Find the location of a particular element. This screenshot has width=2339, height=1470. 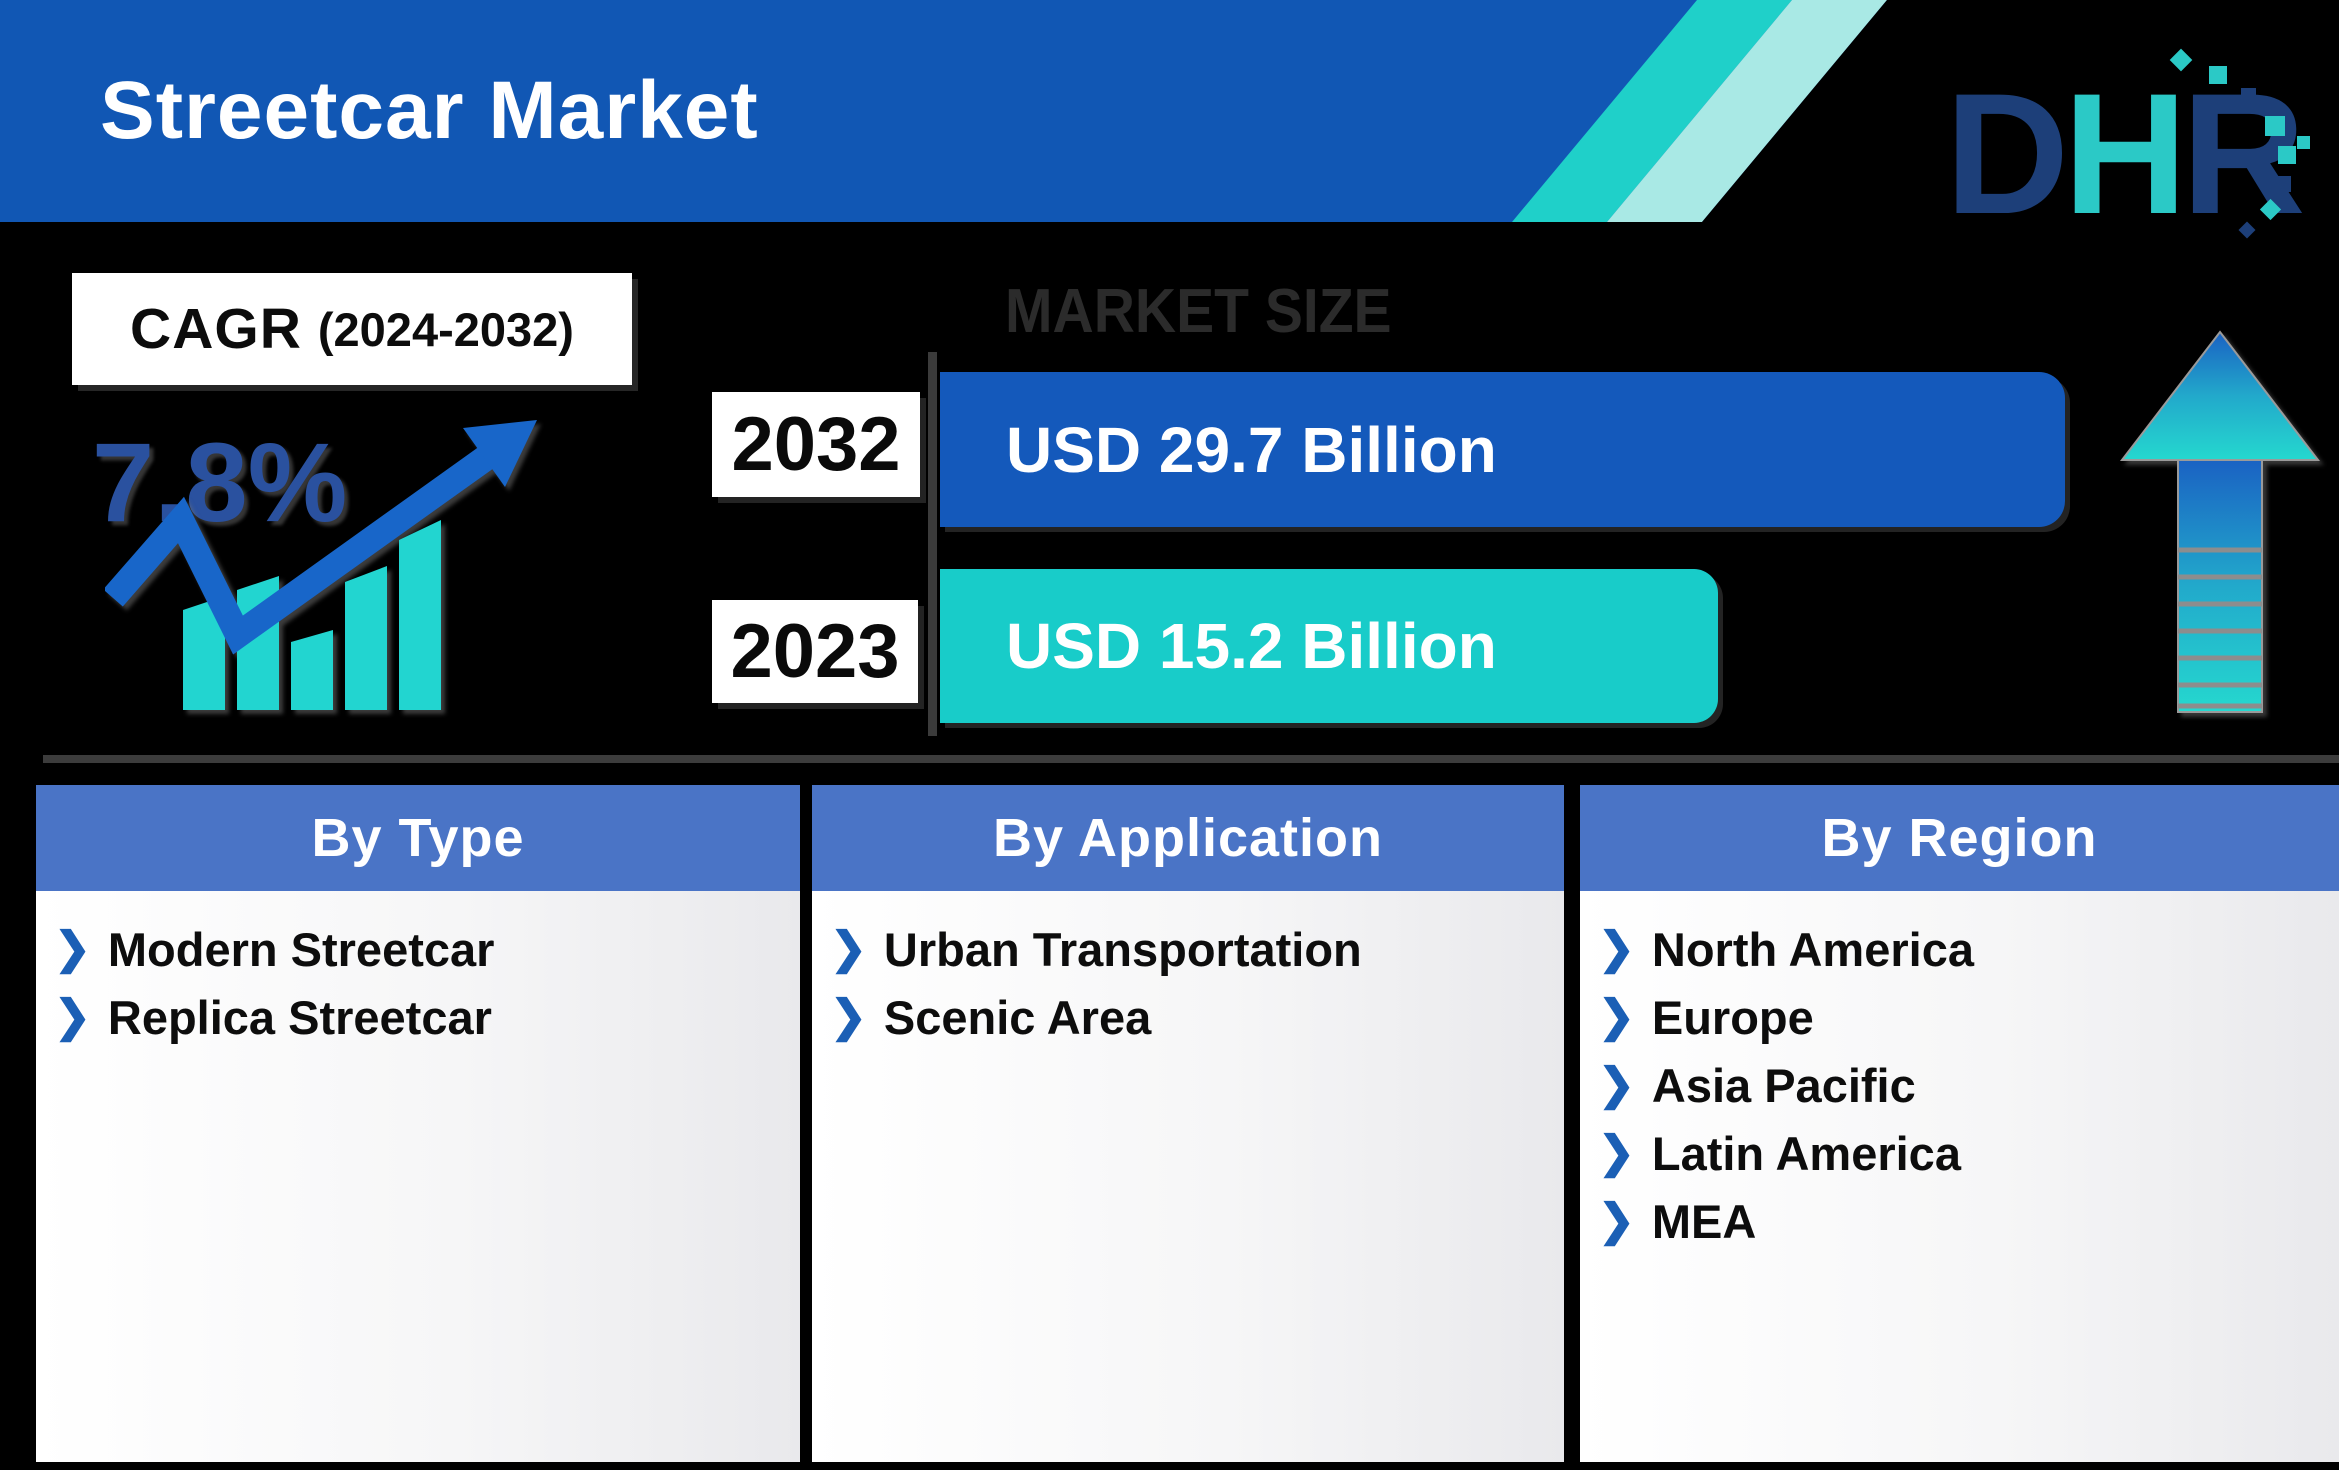

growth-up-arrow-icon is located at coordinates (2220, 521).